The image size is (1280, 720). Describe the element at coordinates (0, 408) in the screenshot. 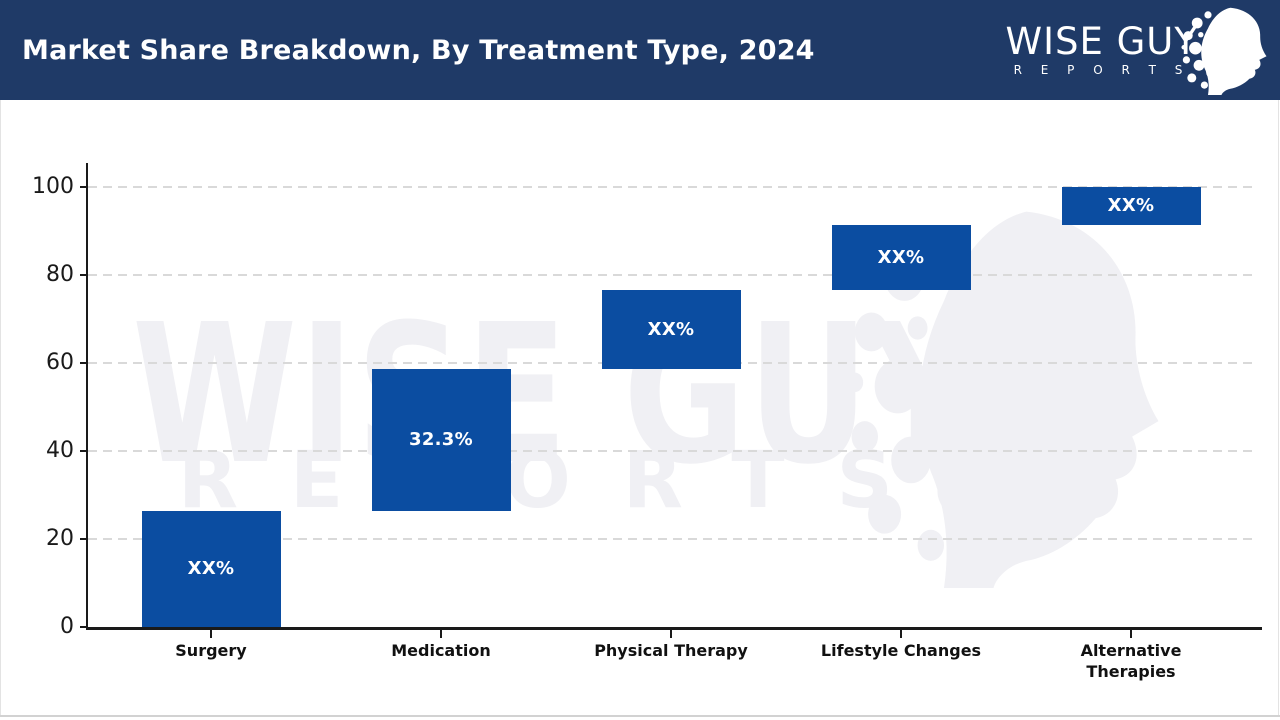

I see `left-border` at that location.